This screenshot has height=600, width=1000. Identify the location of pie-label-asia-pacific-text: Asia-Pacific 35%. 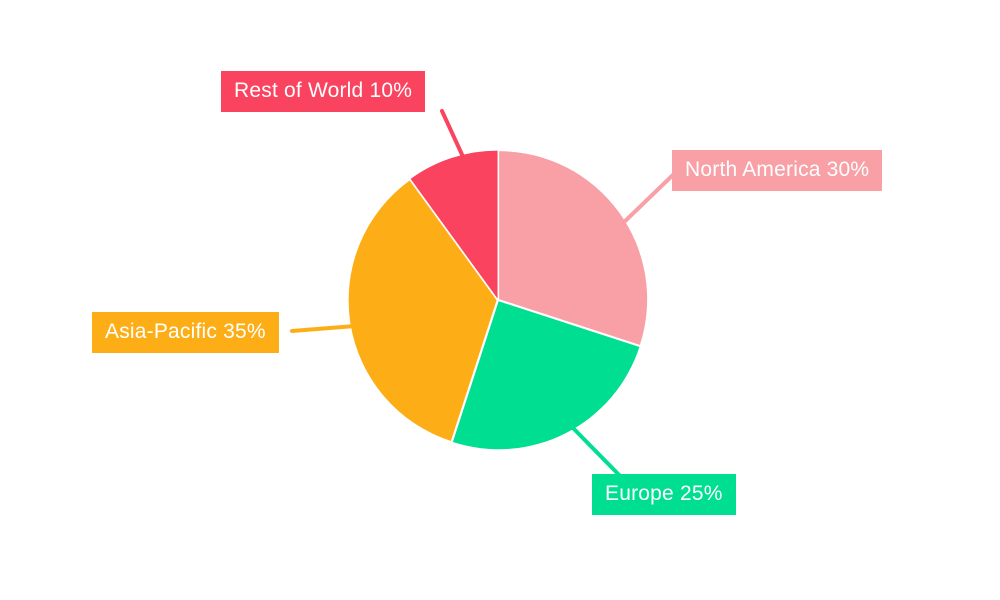
(185, 331).